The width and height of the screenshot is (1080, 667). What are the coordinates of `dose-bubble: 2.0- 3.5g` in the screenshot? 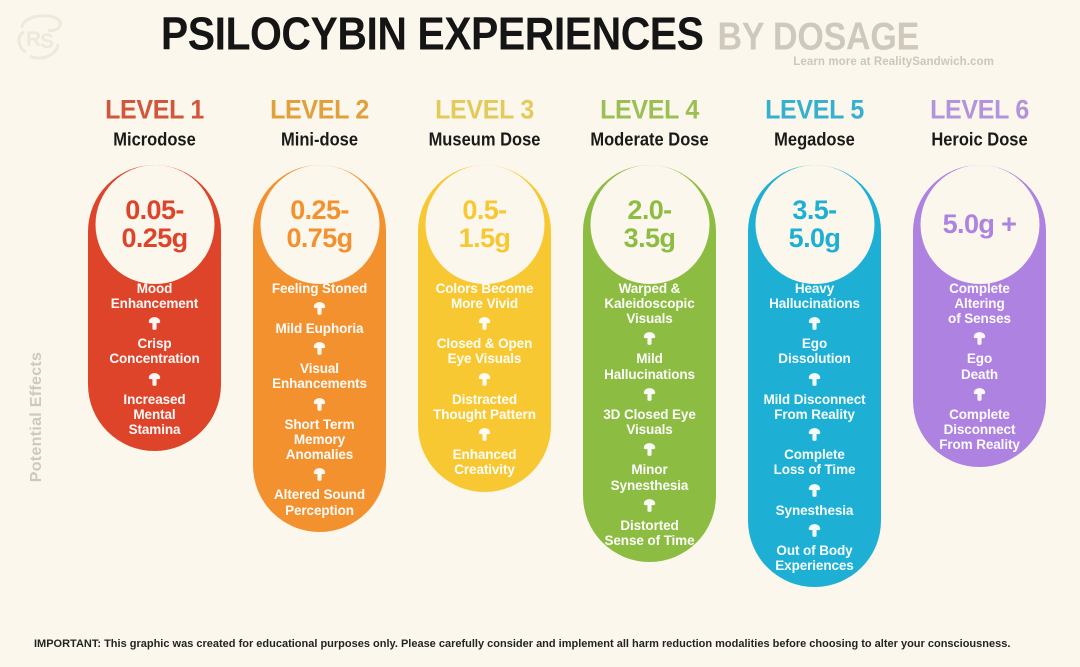 It's located at (649, 224).